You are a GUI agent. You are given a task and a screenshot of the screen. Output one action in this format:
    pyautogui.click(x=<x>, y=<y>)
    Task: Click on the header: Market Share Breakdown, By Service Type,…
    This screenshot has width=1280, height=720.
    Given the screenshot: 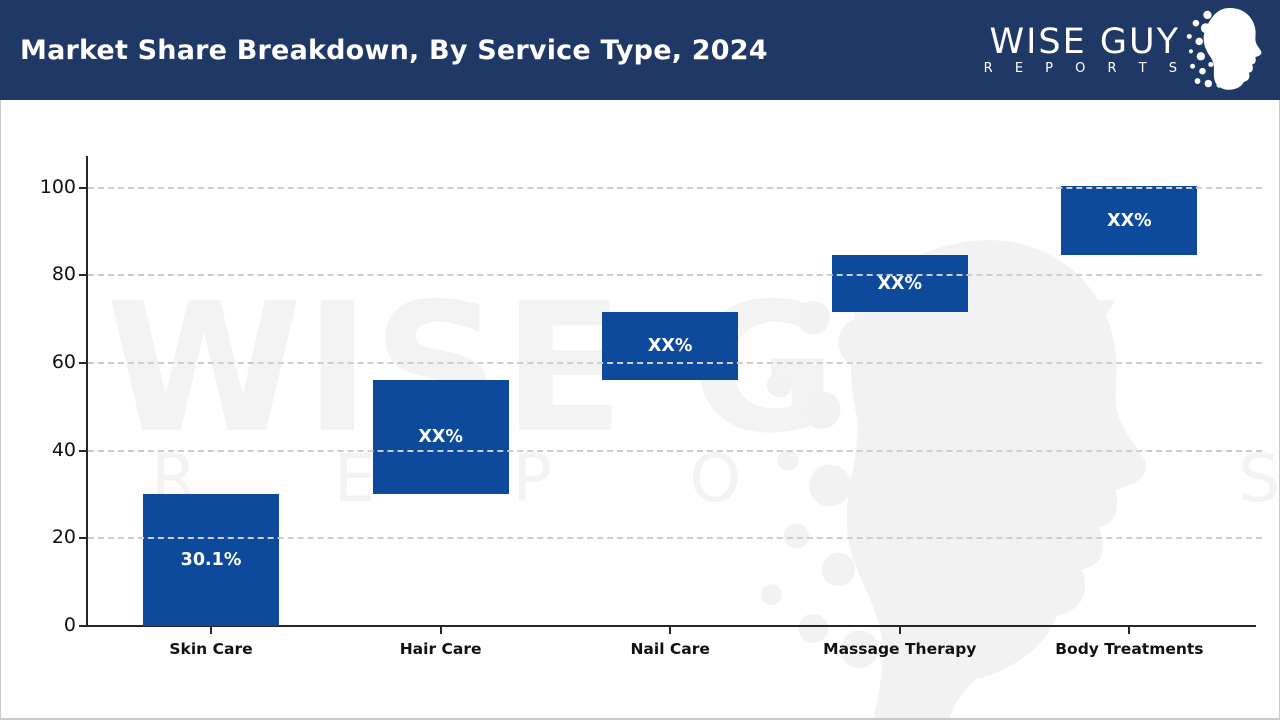 What is the action you would take?
    pyautogui.click(x=640, y=50)
    